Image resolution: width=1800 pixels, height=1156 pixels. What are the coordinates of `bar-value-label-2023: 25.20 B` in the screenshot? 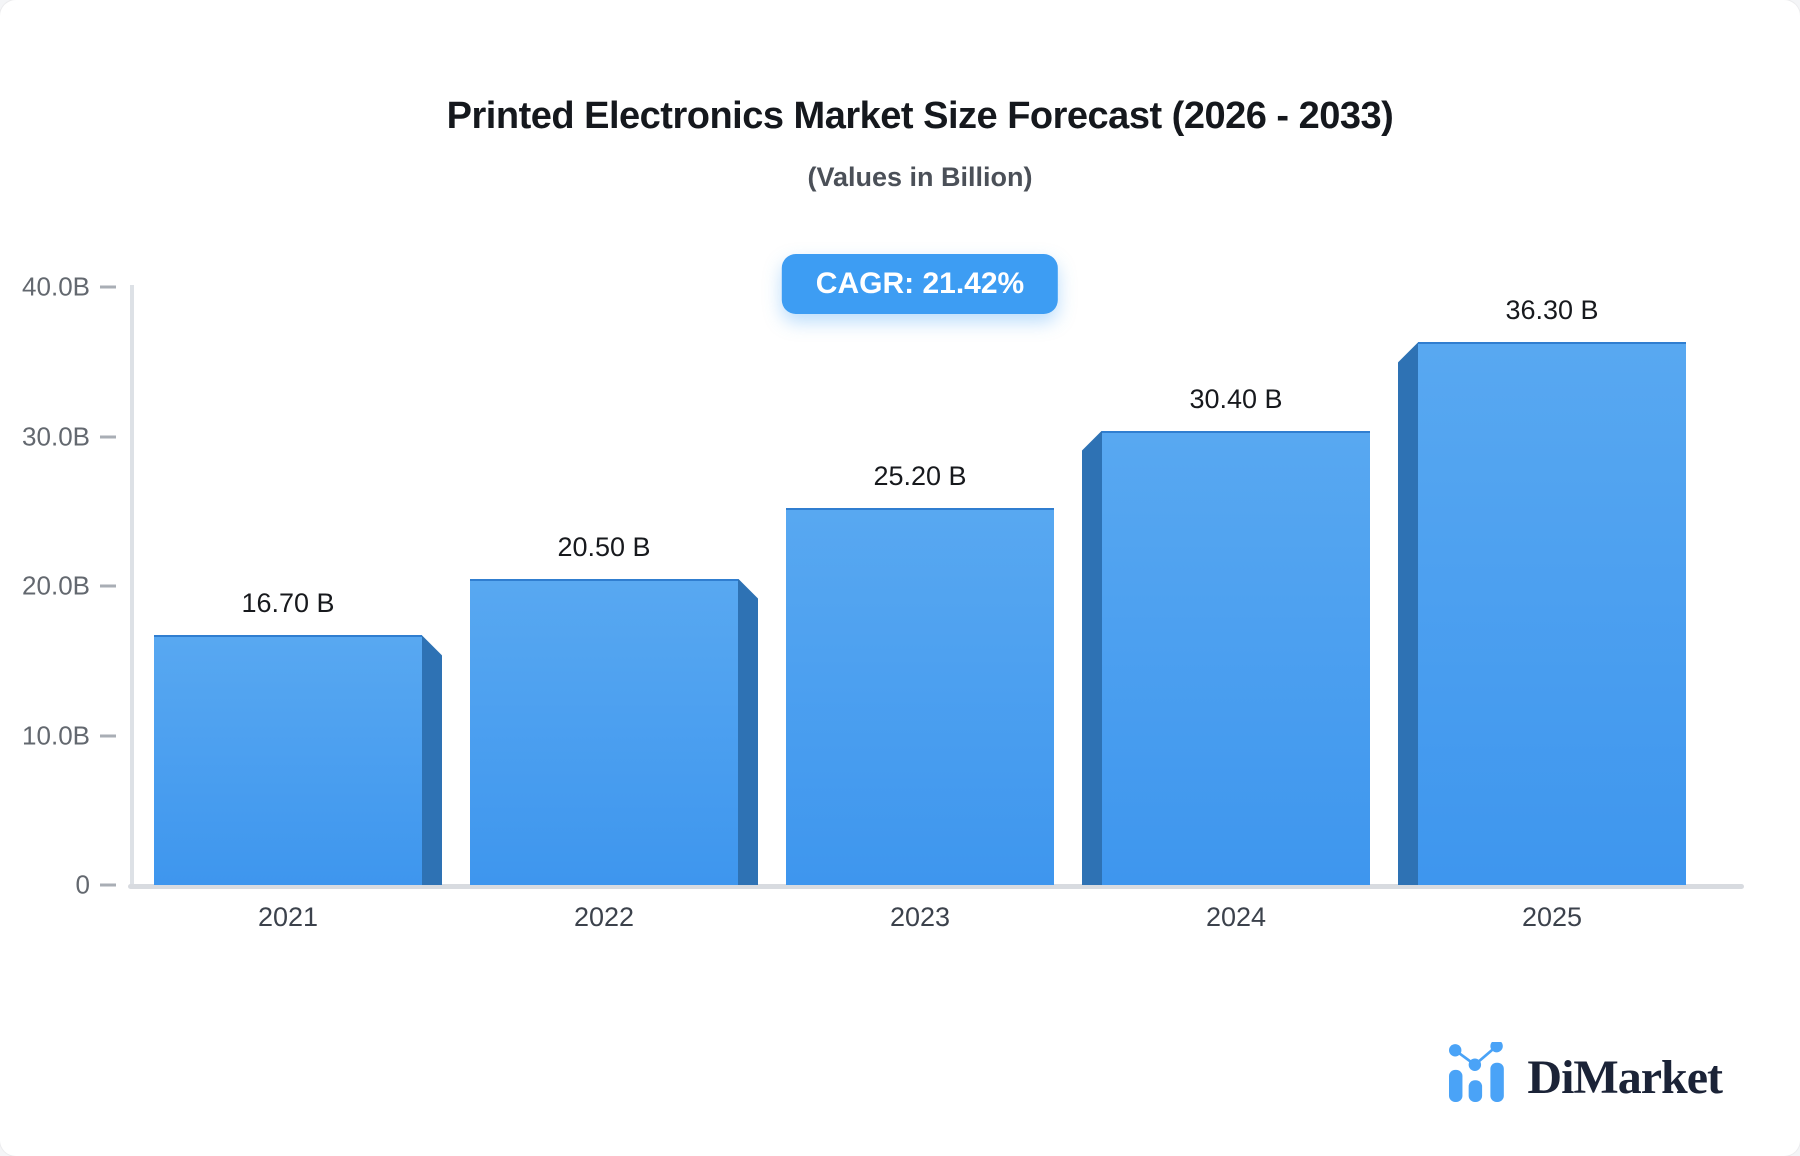 It's located at (920, 476).